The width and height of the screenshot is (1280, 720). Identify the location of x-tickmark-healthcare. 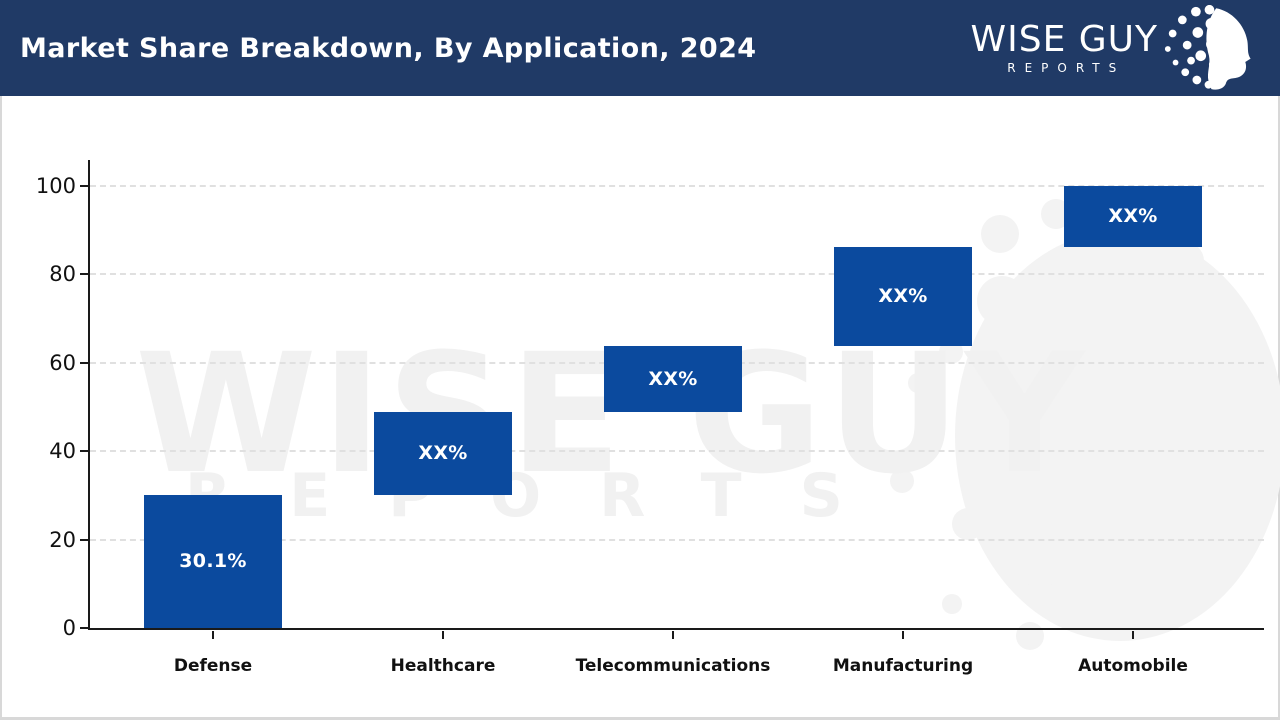
(443, 635).